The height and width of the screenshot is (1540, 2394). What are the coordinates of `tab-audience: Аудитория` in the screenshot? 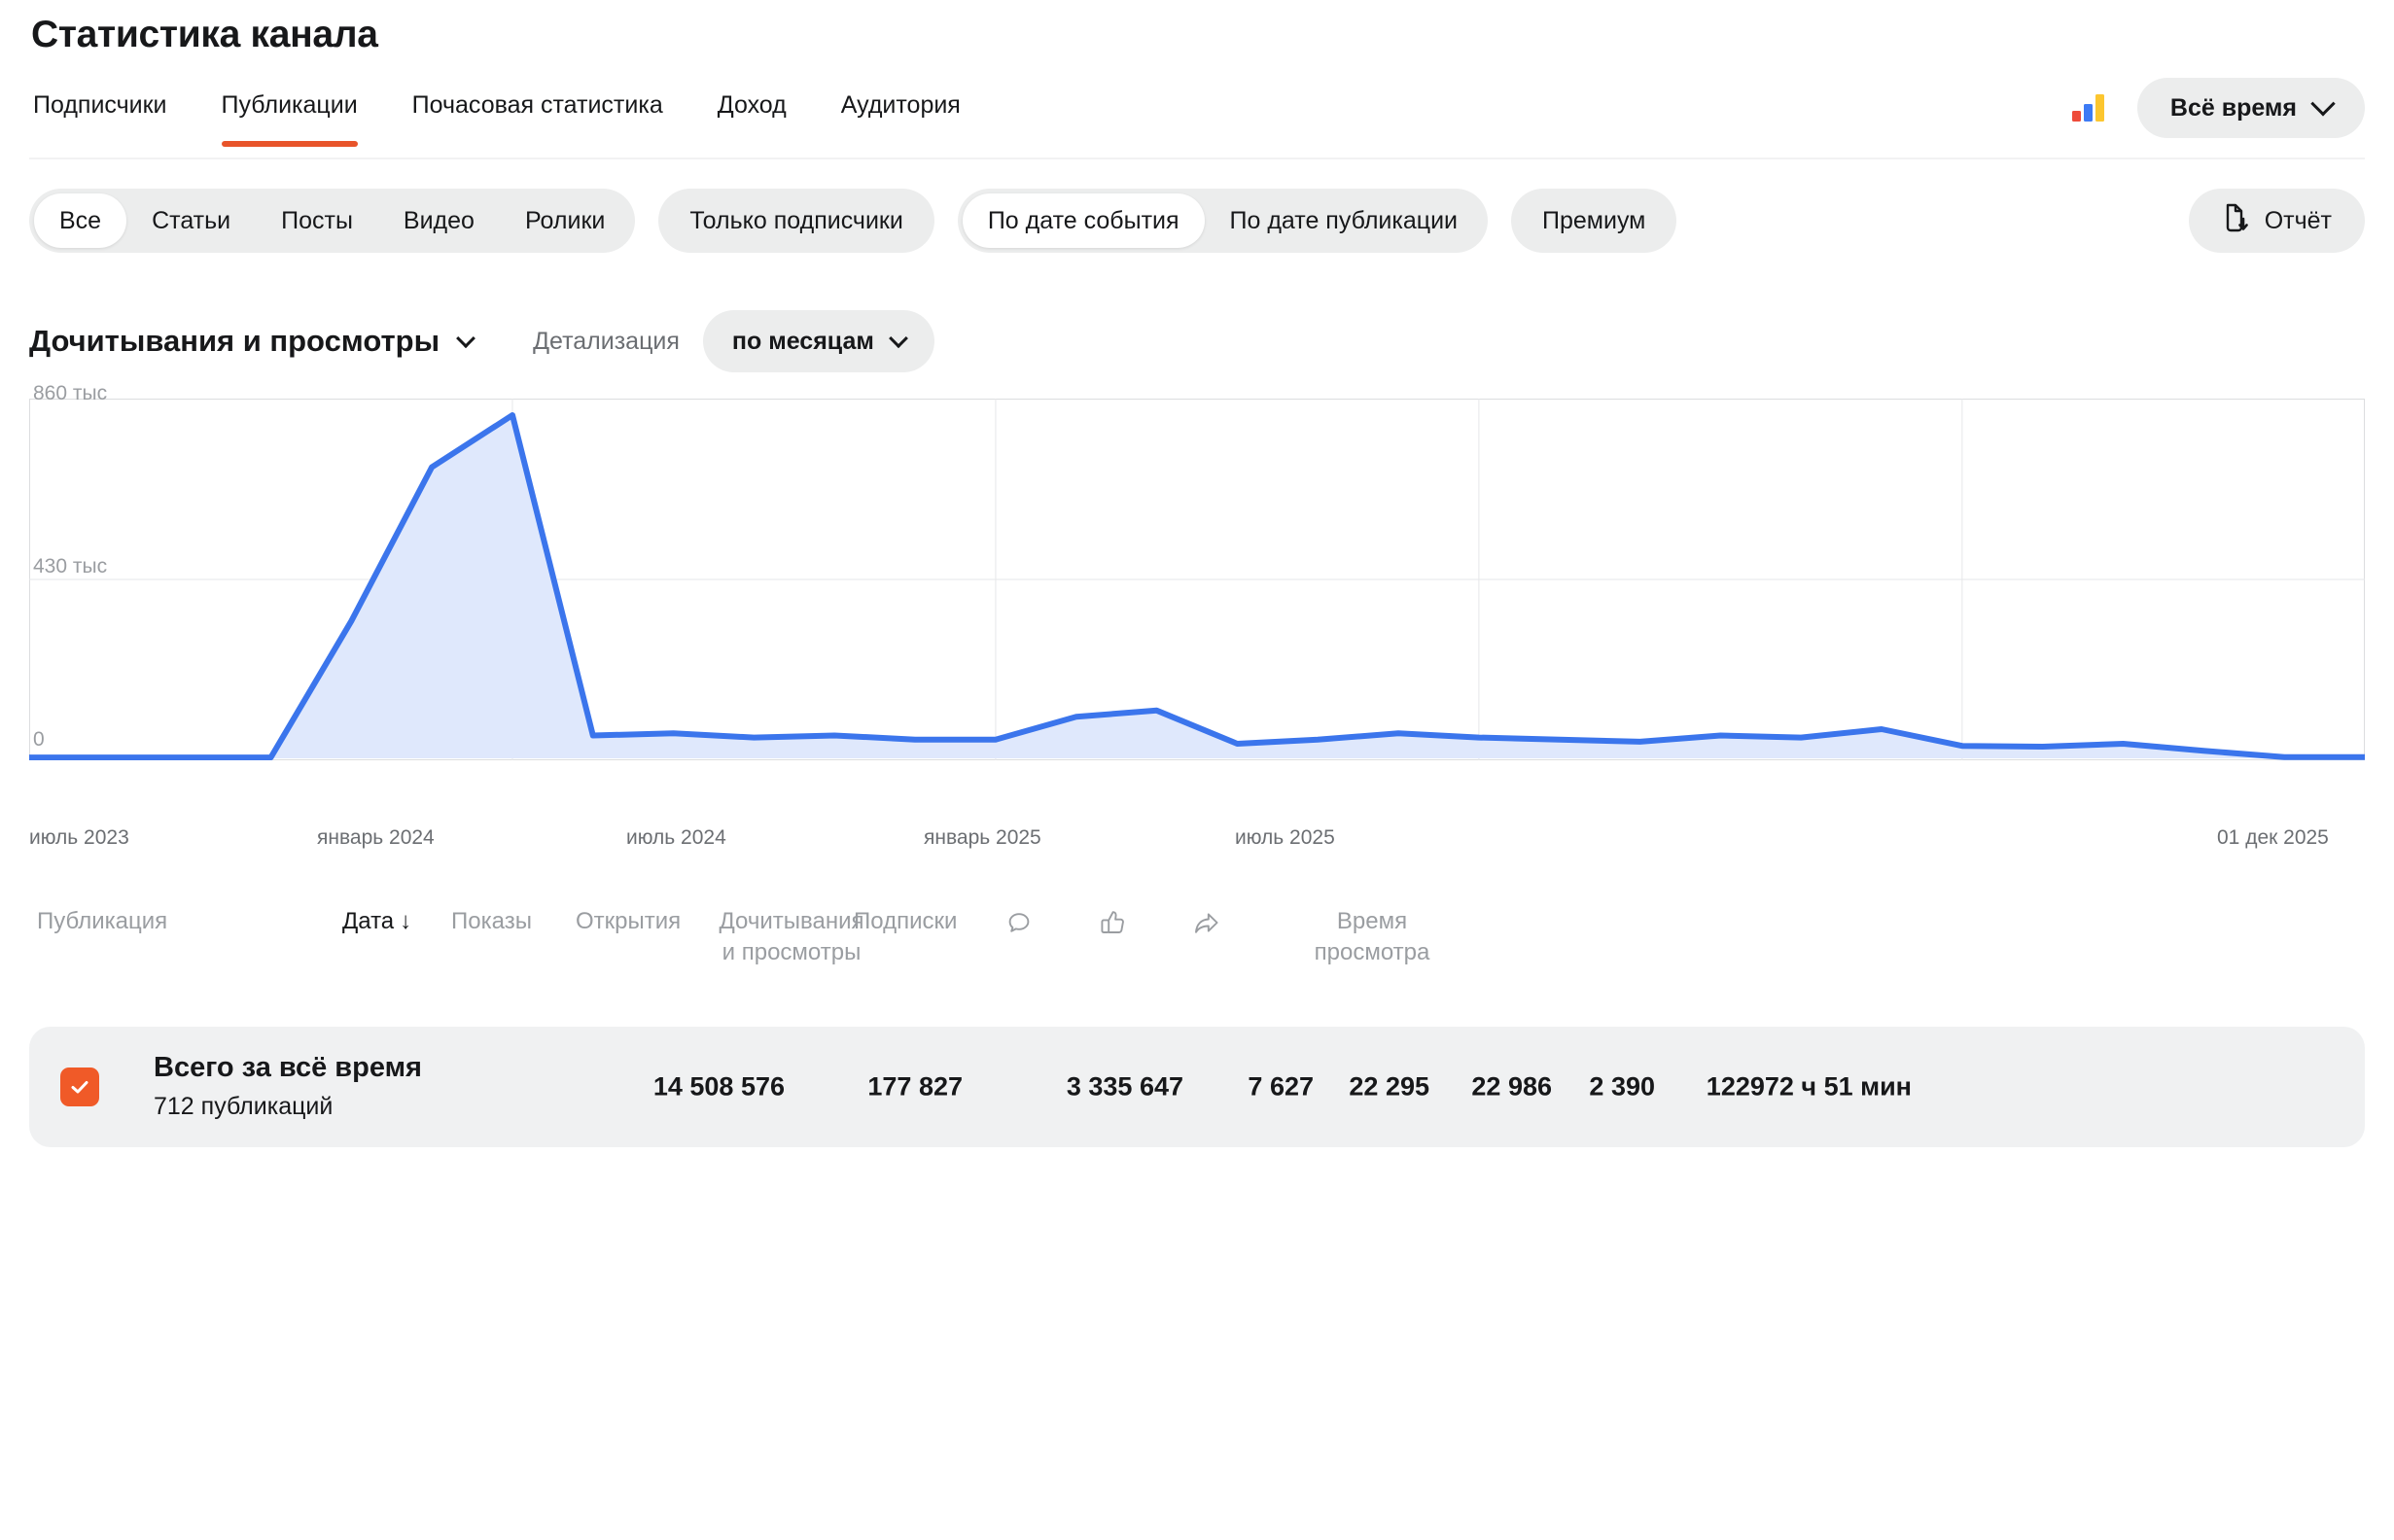 It's located at (901, 114).